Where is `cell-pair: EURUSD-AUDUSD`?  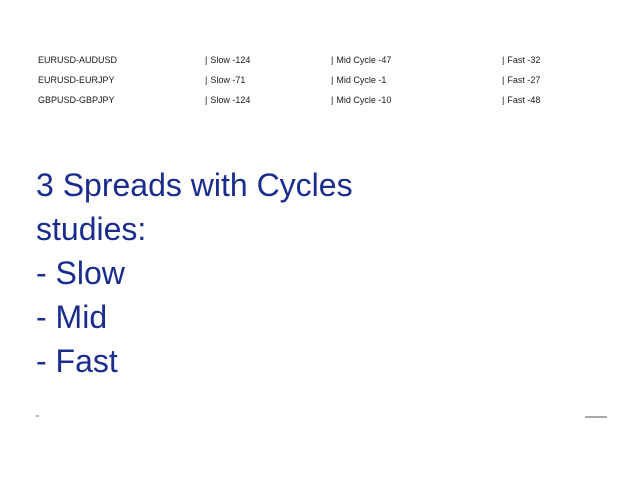
cell-pair: EURUSD-AUDUSD is located at coordinates (78, 60).